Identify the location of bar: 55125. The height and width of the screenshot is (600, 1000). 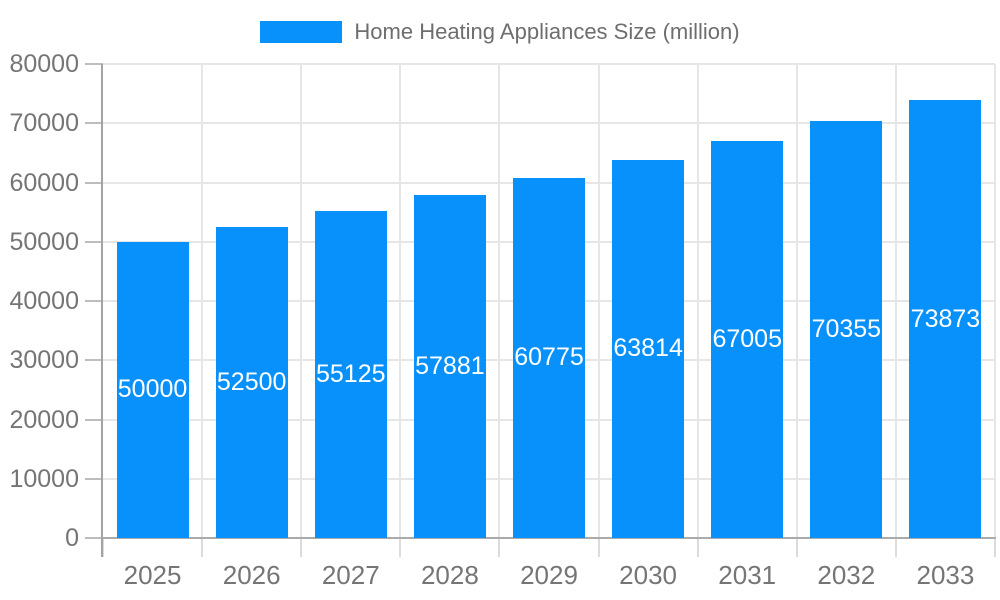
(350, 374).